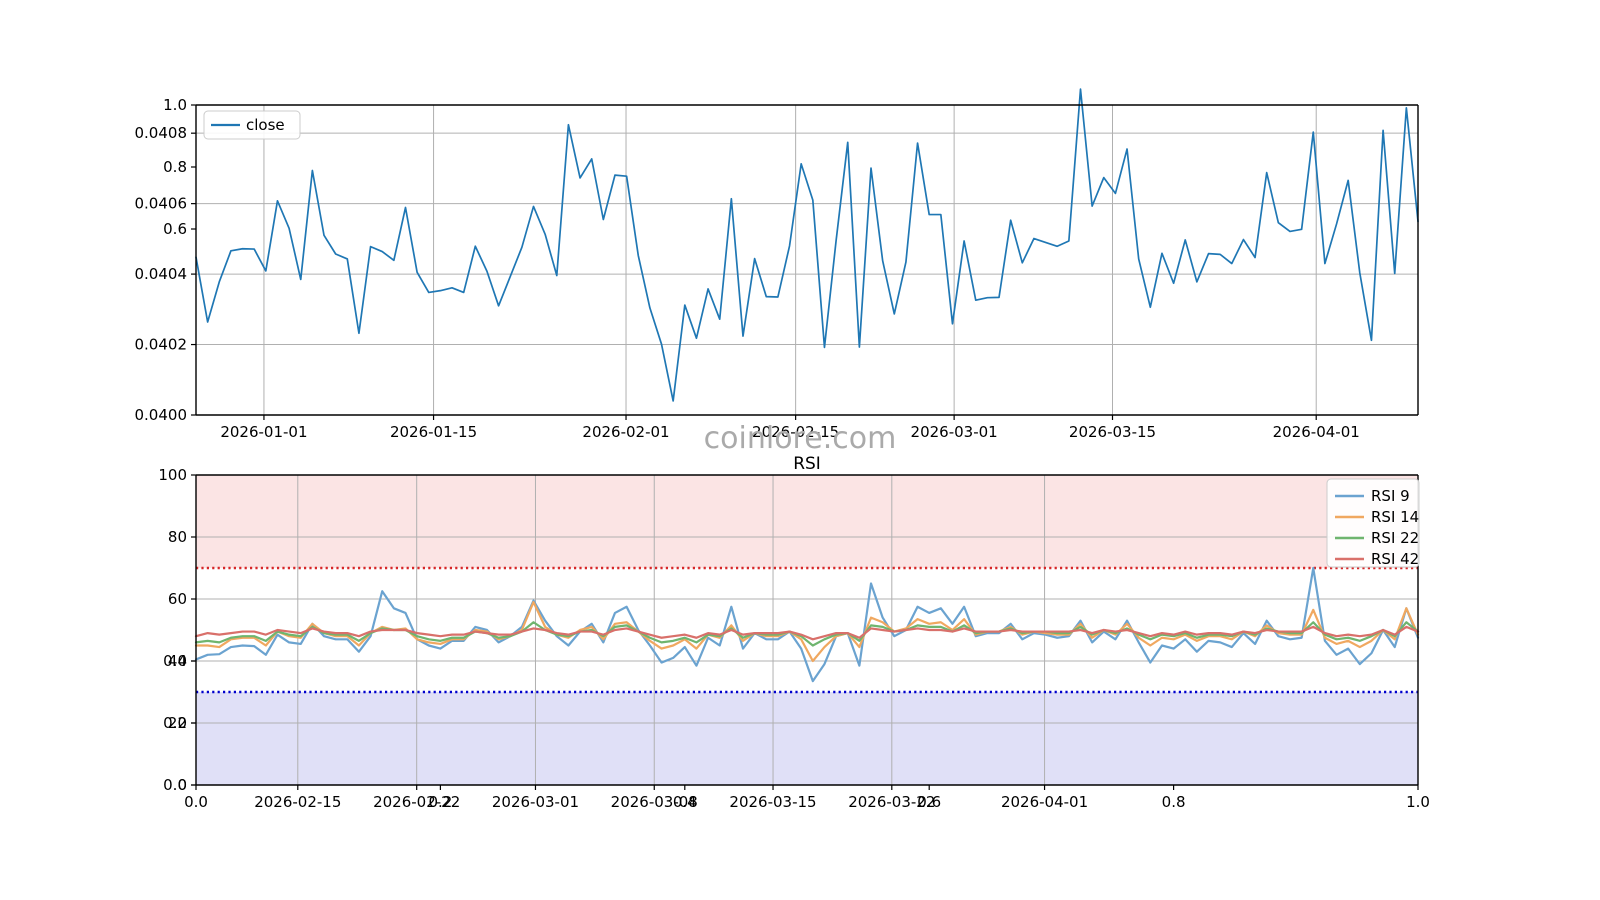  Describe the element at coordinates (929, 802) in the screenshot. I see `rsi-xtick-norm-label: 0.6` at that location.